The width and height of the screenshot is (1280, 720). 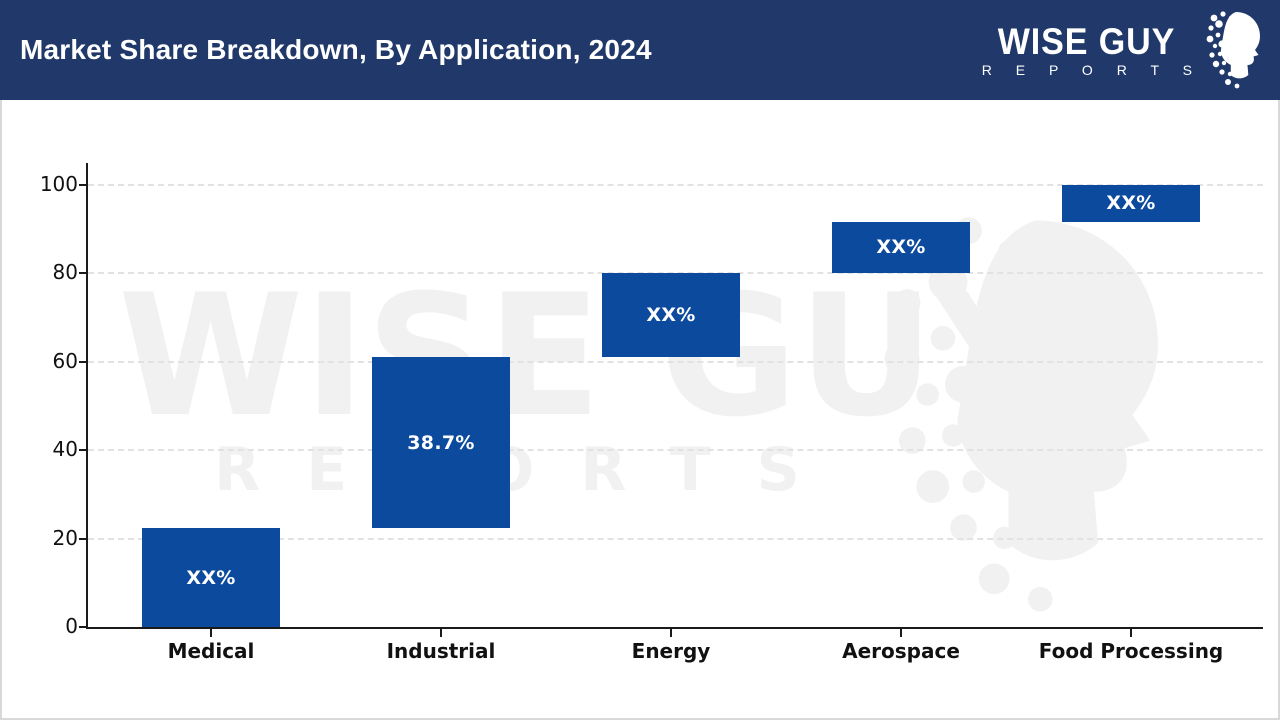 What do you see at coordinates (58, 183) in the screenshot?
I see `y-axis-tick-label: 100` at bounding box center [58, 183].